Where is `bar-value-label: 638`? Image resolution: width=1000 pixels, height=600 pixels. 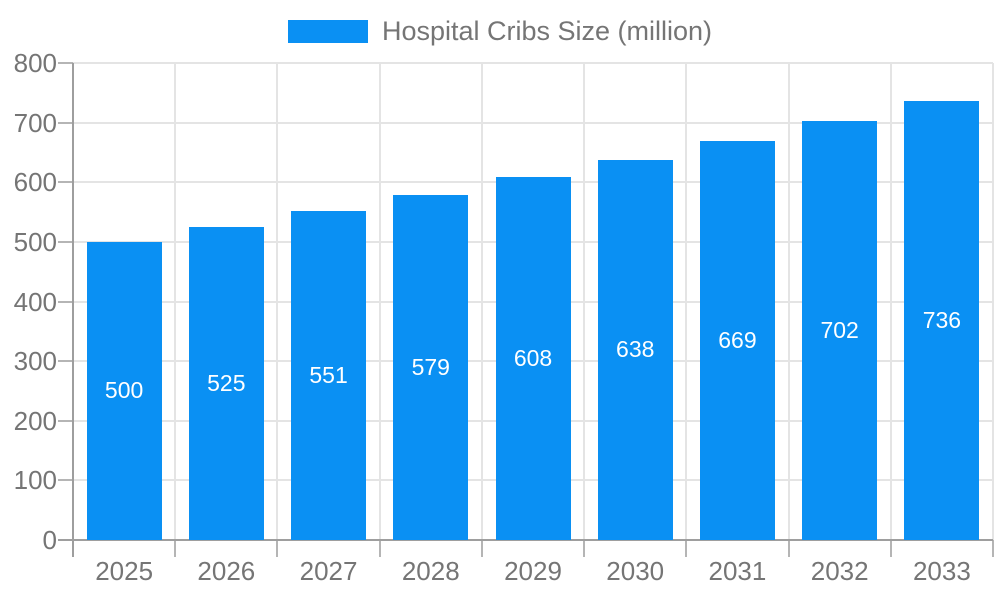 bar-value-label: 638 is located at coordinates (635, 349).